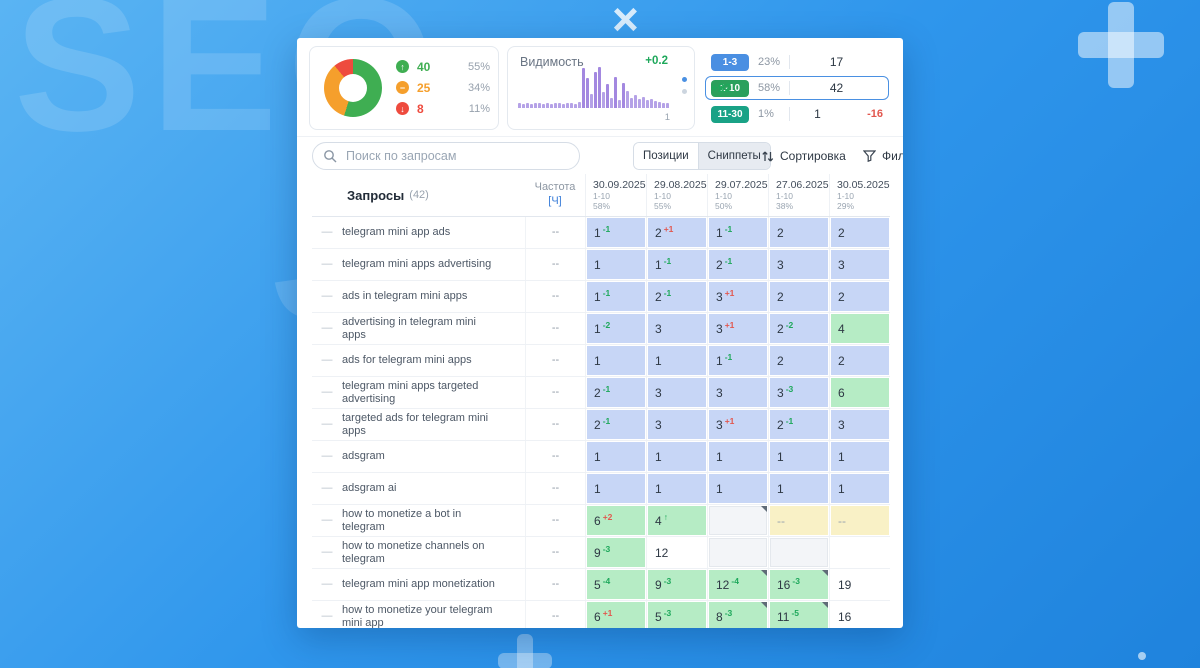 The width and height of the screenshot is (1200, 668). I want to click on search-box, so click(446, 156).